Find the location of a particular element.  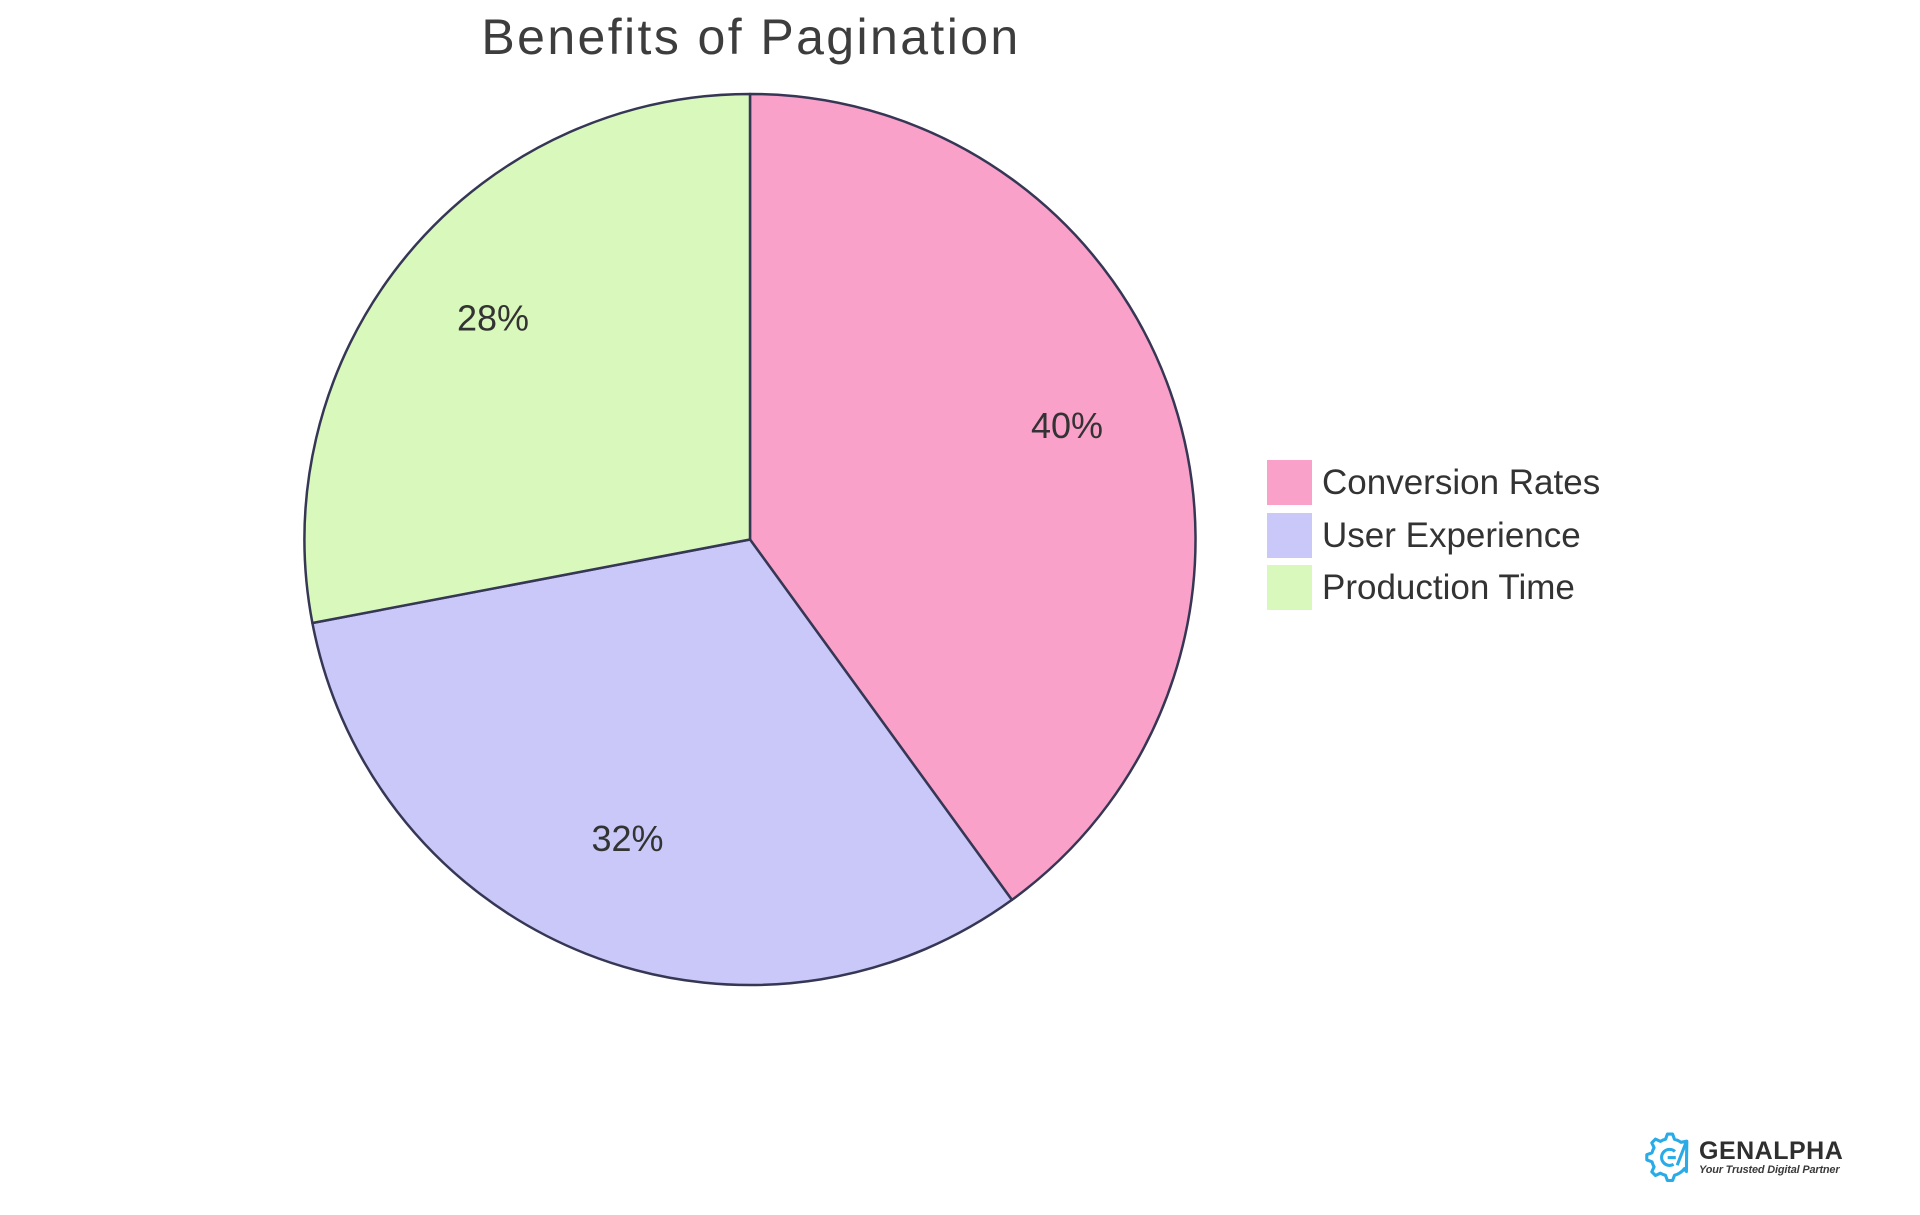

svg-text: 28% is located at coordinates (493, 318).